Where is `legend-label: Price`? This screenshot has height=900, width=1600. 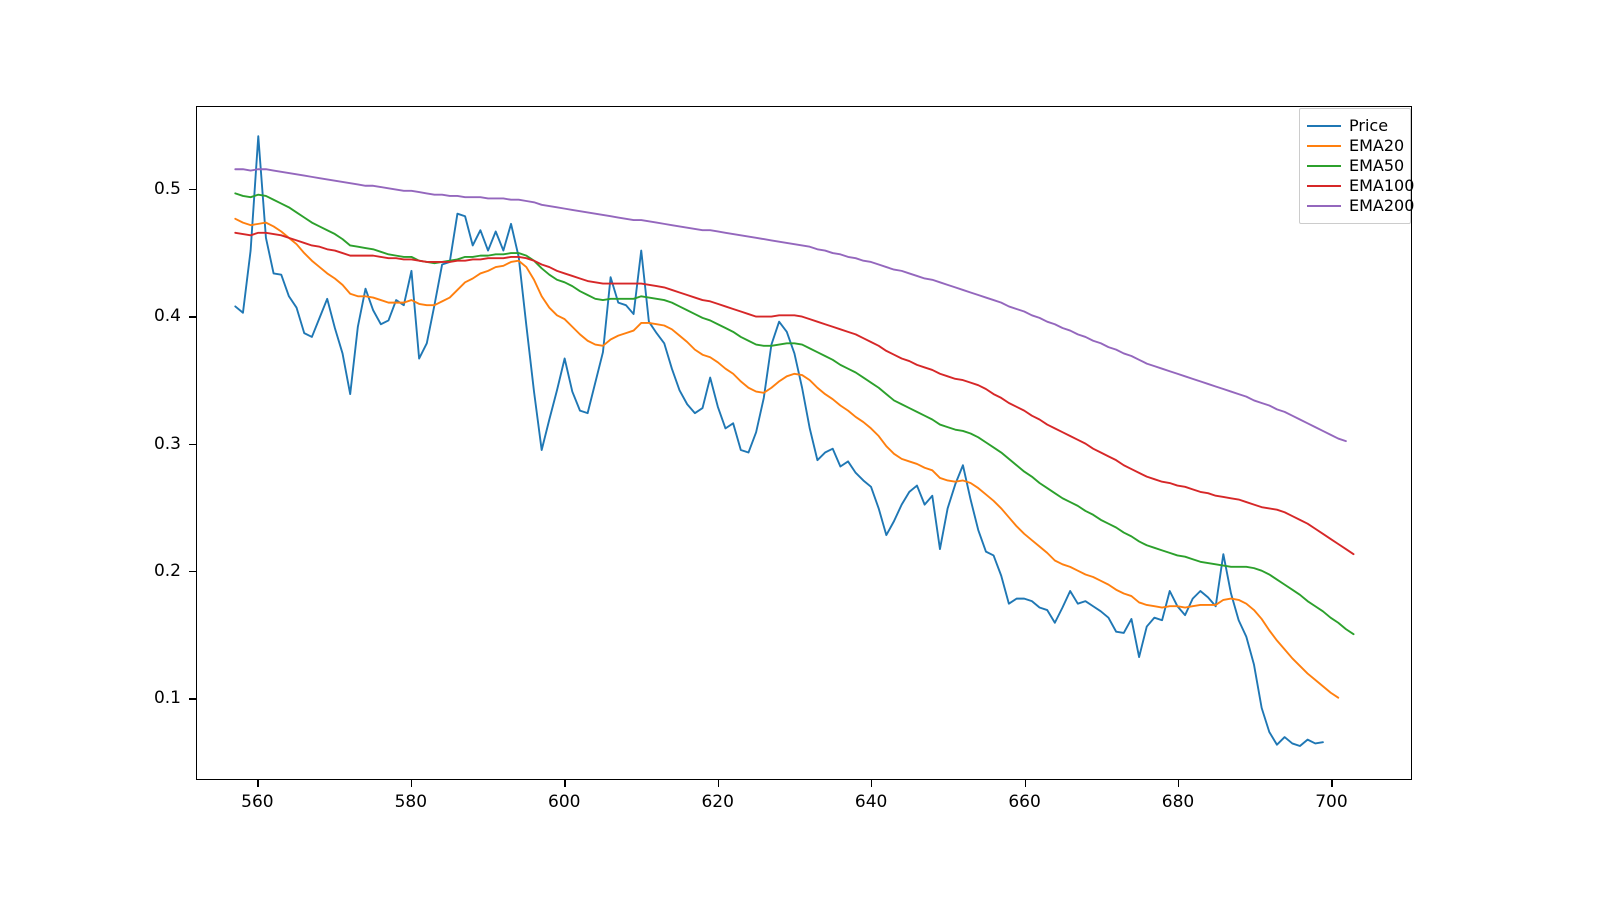 legend-label: Price is located at coordinates (1369, 125).